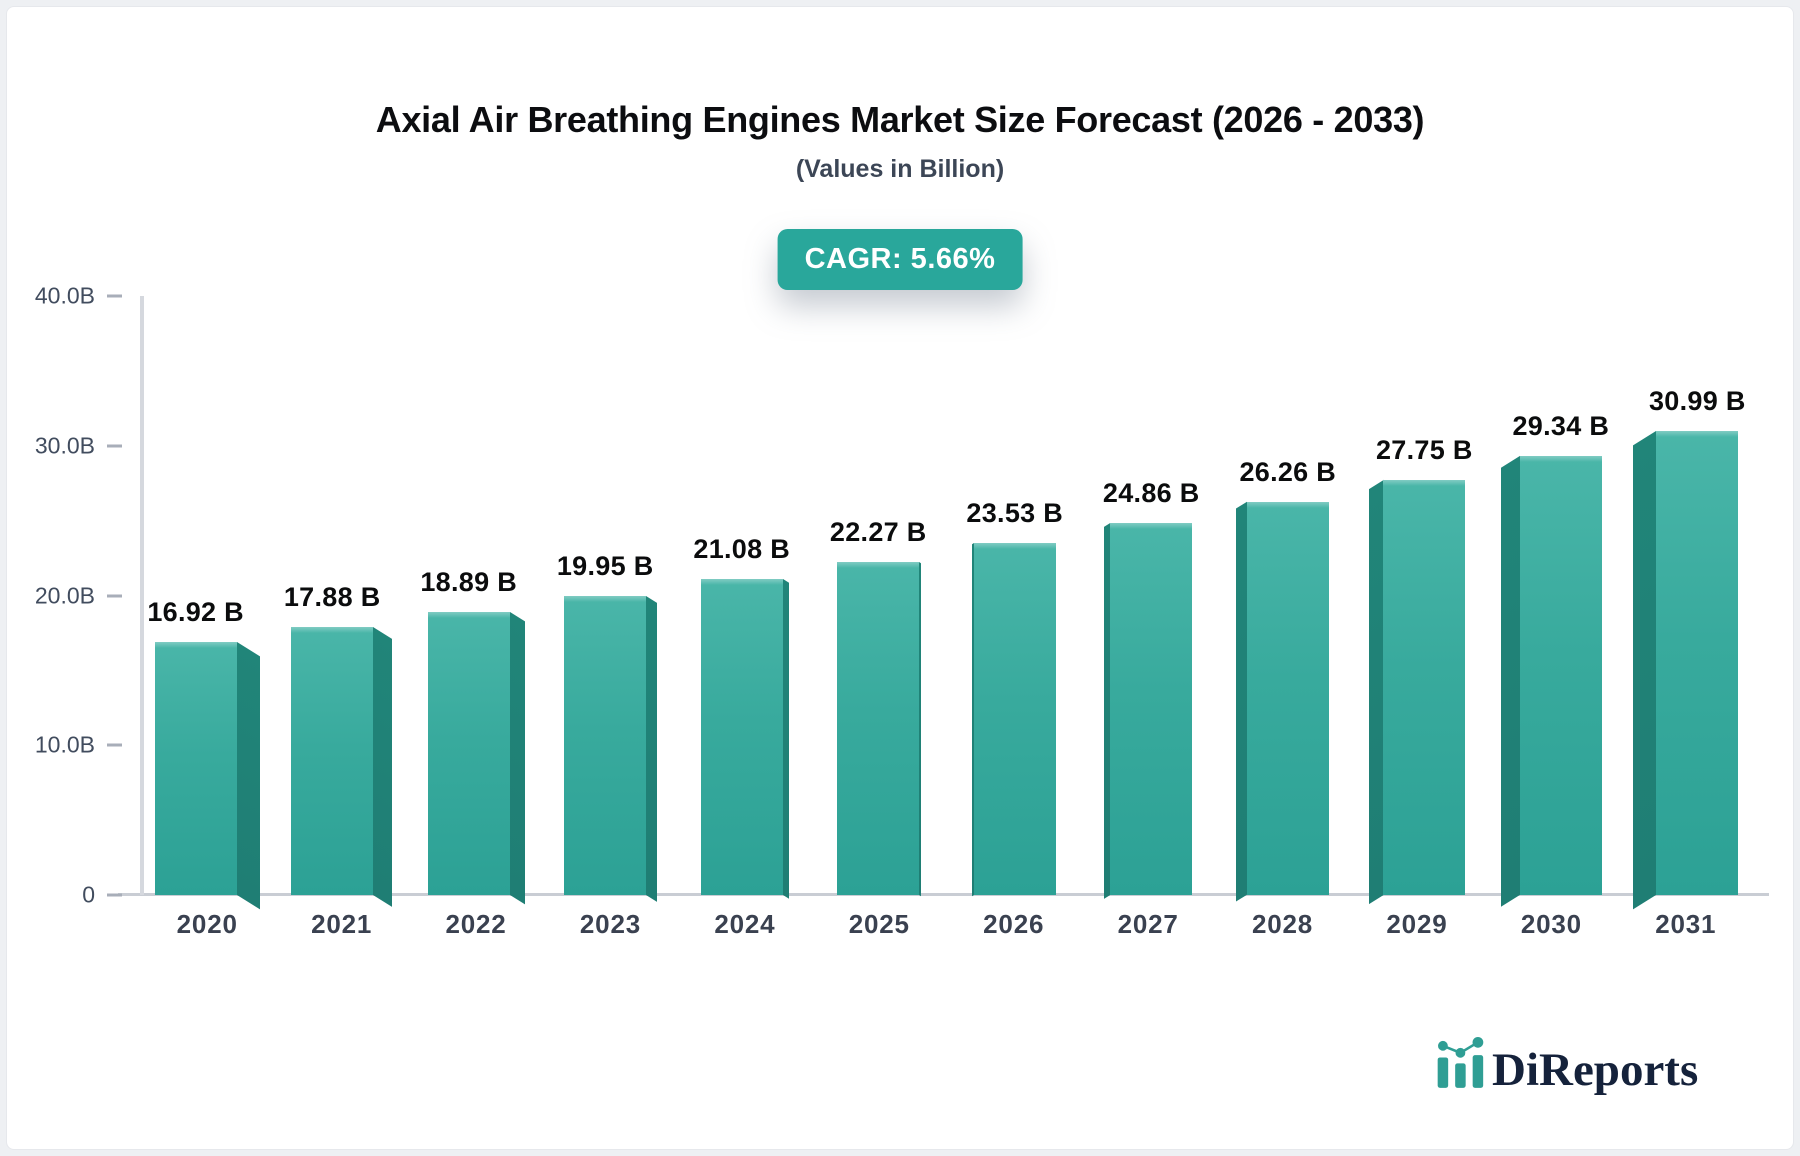 This screenshot has height=1156, width=1800. What do you see at coordinates (64, 295) in the screenshot?
I see `y-tick-label: 40.0B` at bounding box center [64, 295].